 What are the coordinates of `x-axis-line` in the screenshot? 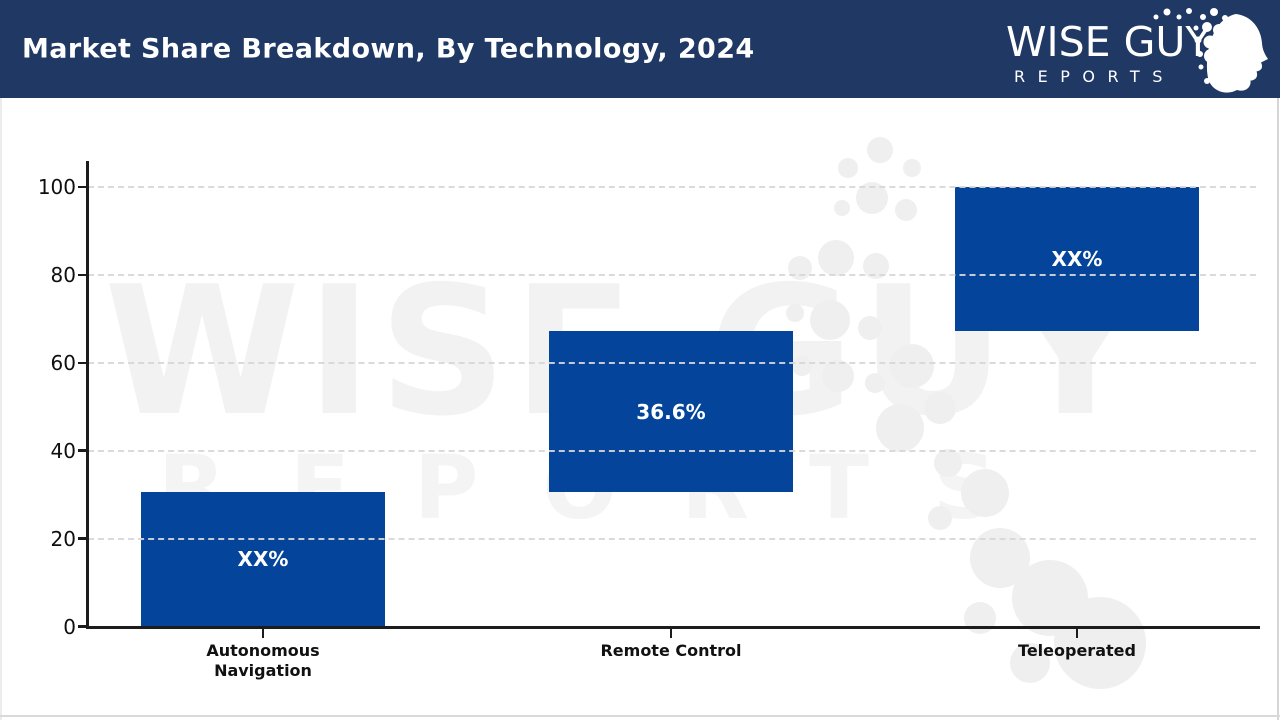 It's located at (673, 627).